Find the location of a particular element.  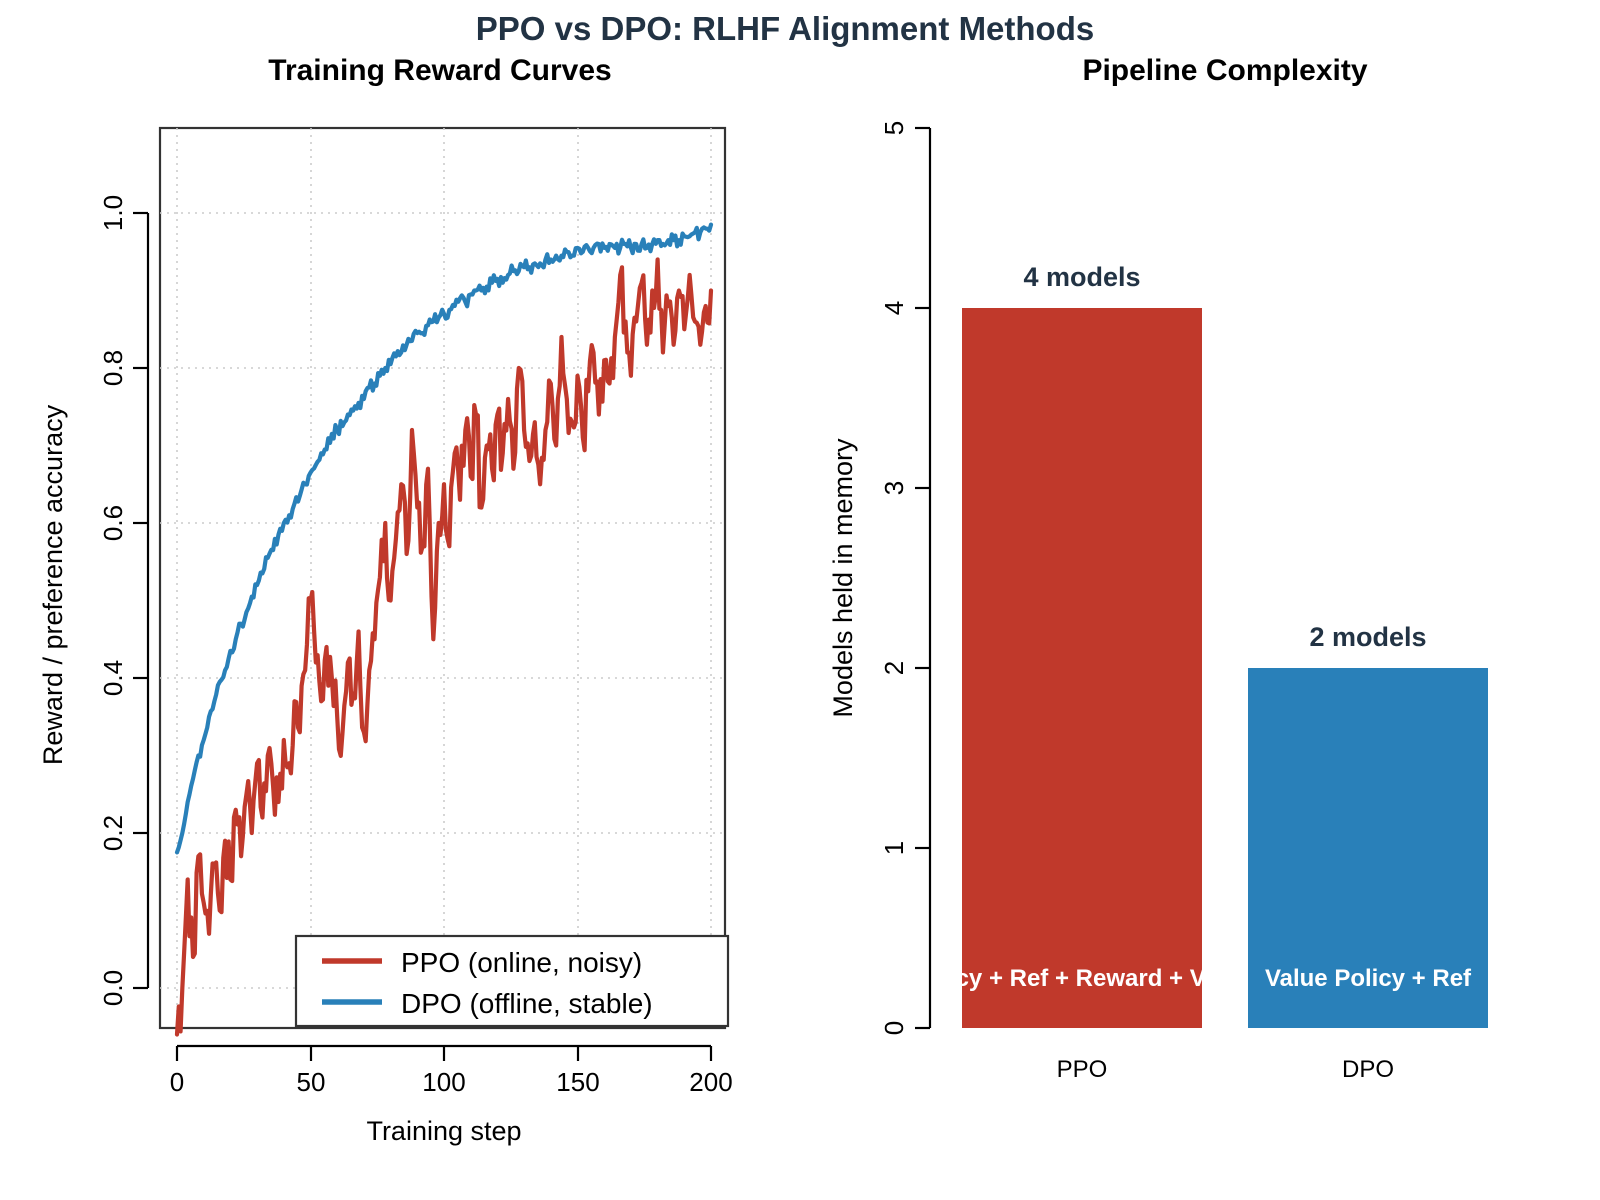

right-ytick-label-4: 4 is located at coordinates (894, 308).